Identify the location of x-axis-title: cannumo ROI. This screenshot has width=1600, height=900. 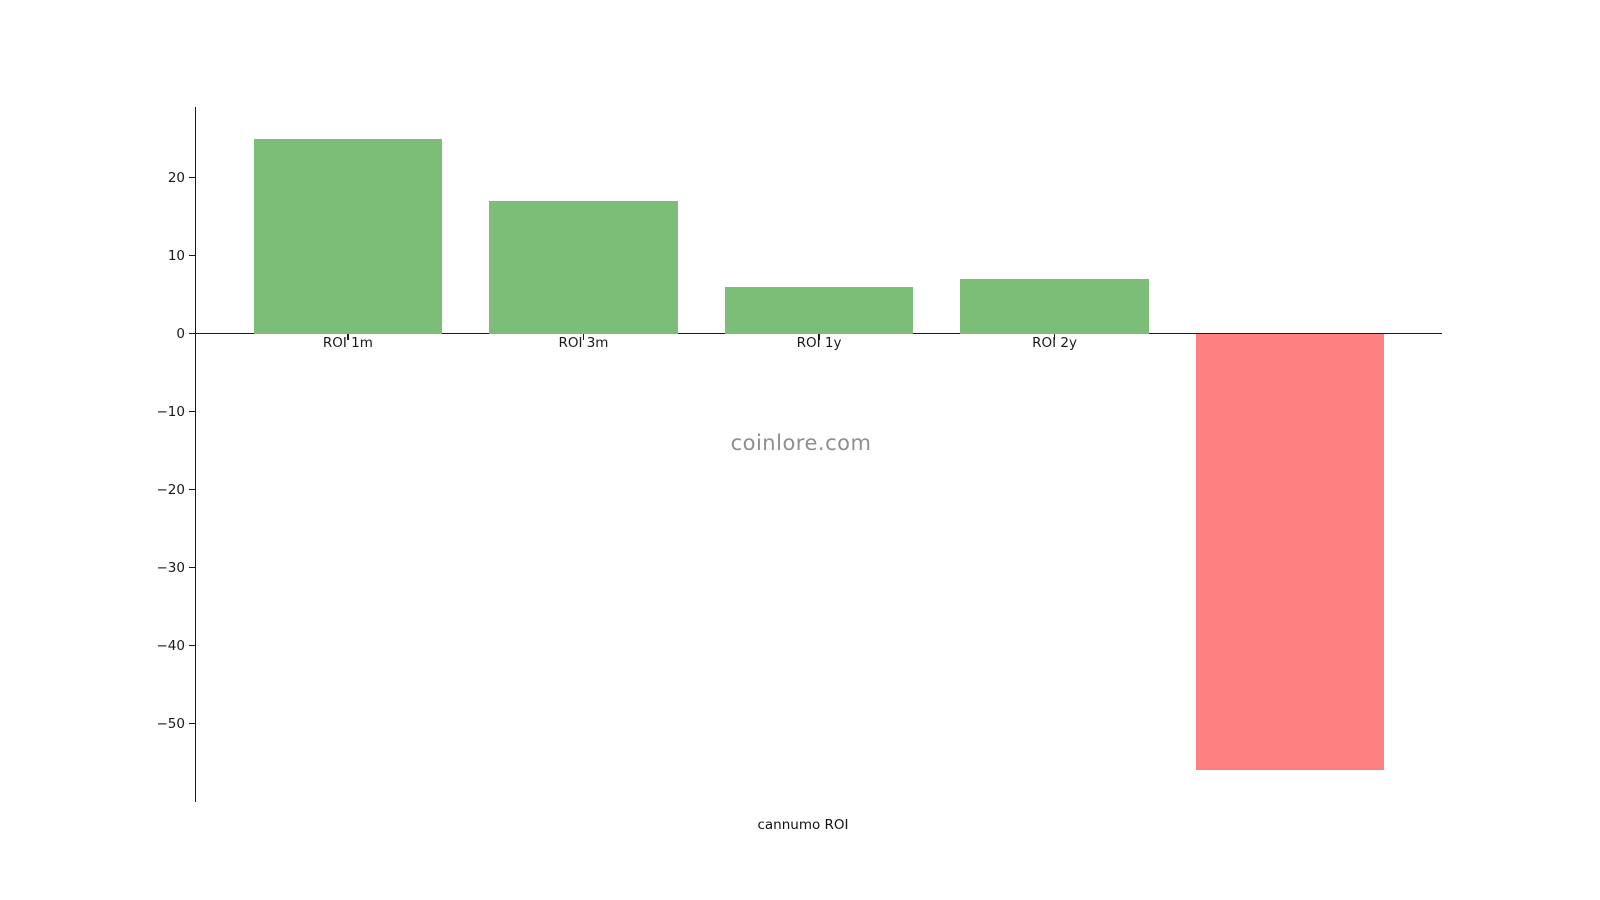
(803, 825).